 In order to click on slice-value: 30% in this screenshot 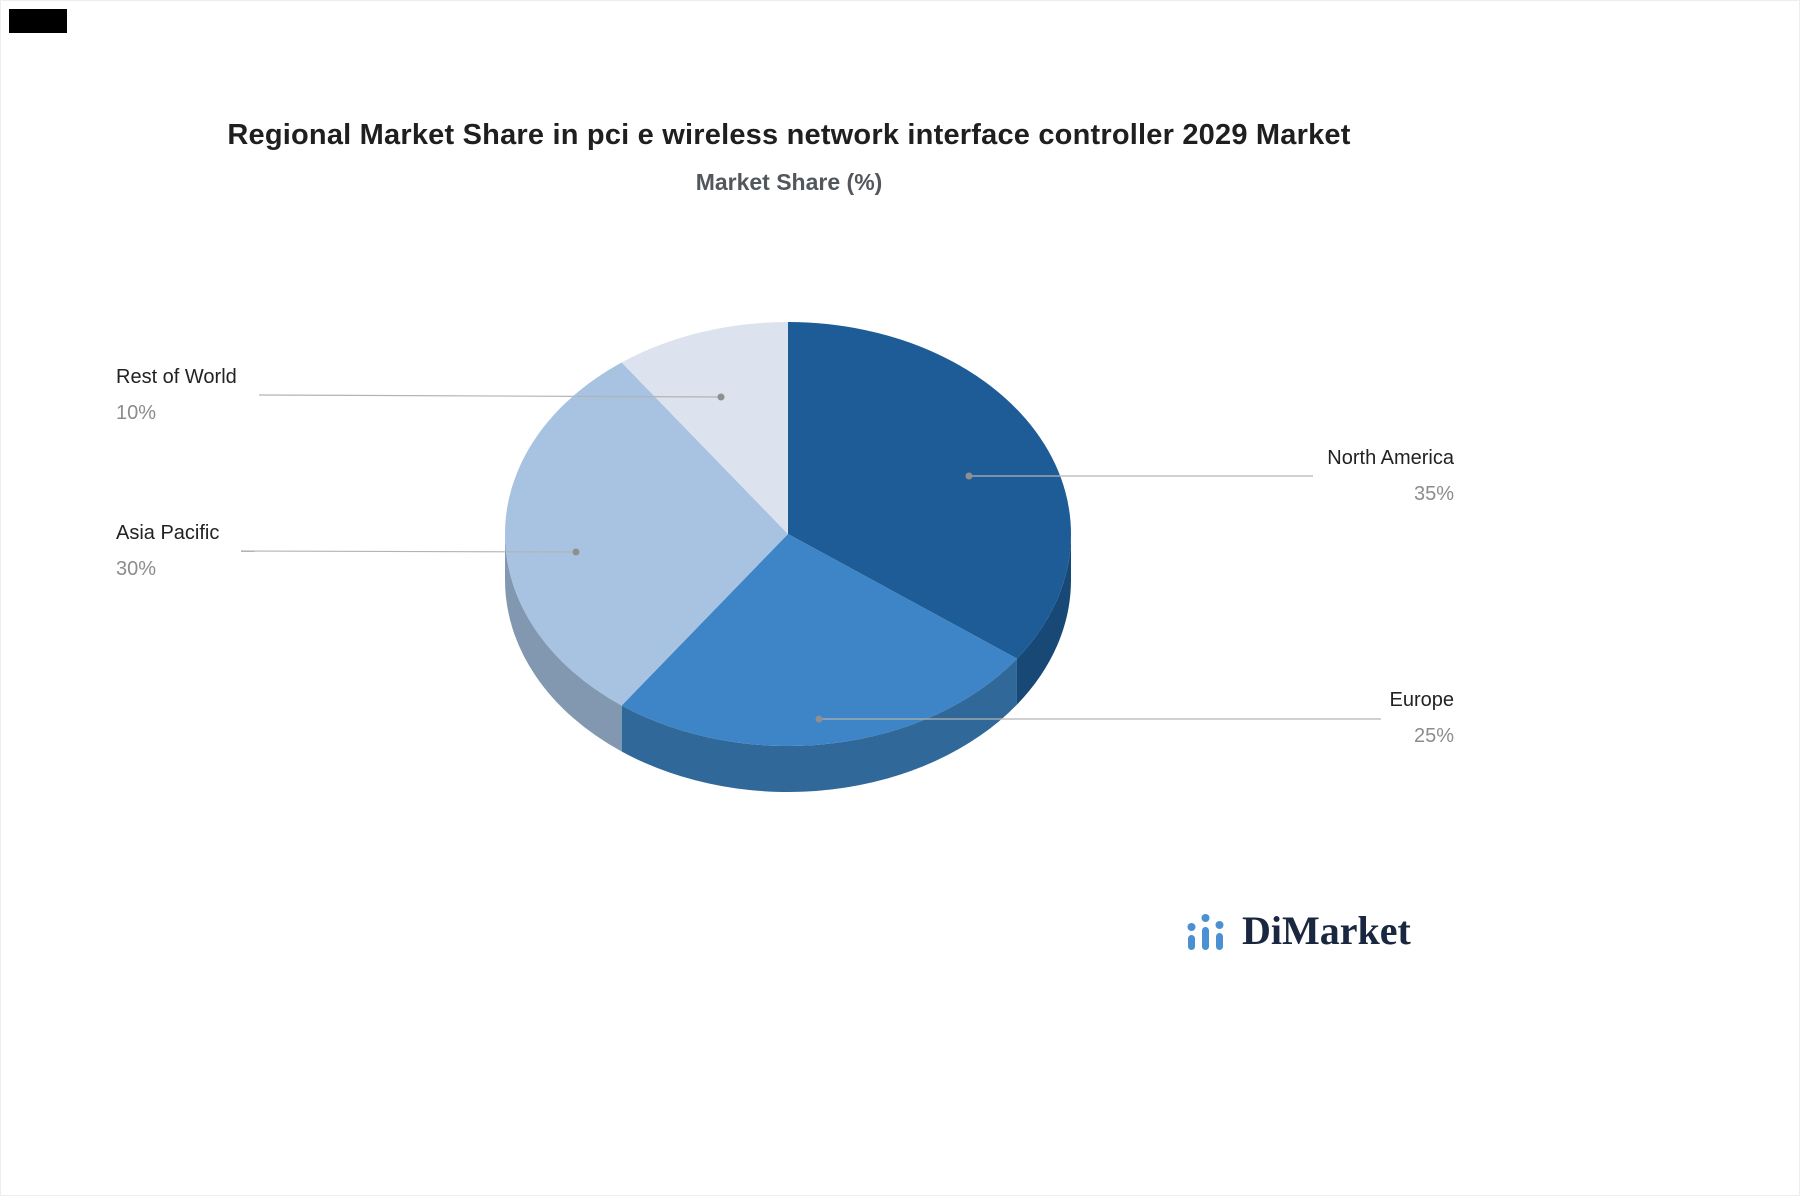, I will do `click(136, 569)`.